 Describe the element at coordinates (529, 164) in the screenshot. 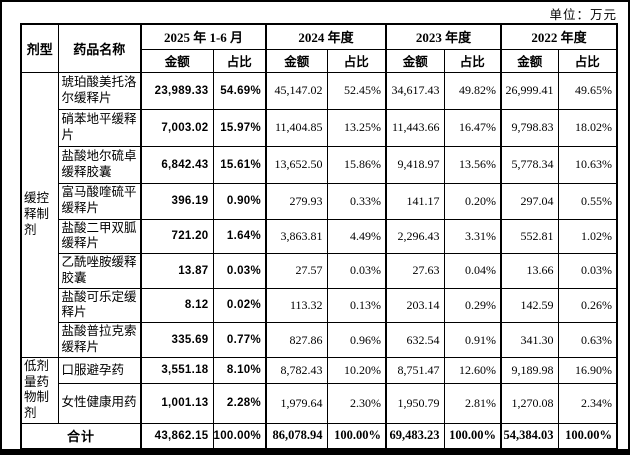

I see `amount-2022-cell: 5,778.34` at that location.